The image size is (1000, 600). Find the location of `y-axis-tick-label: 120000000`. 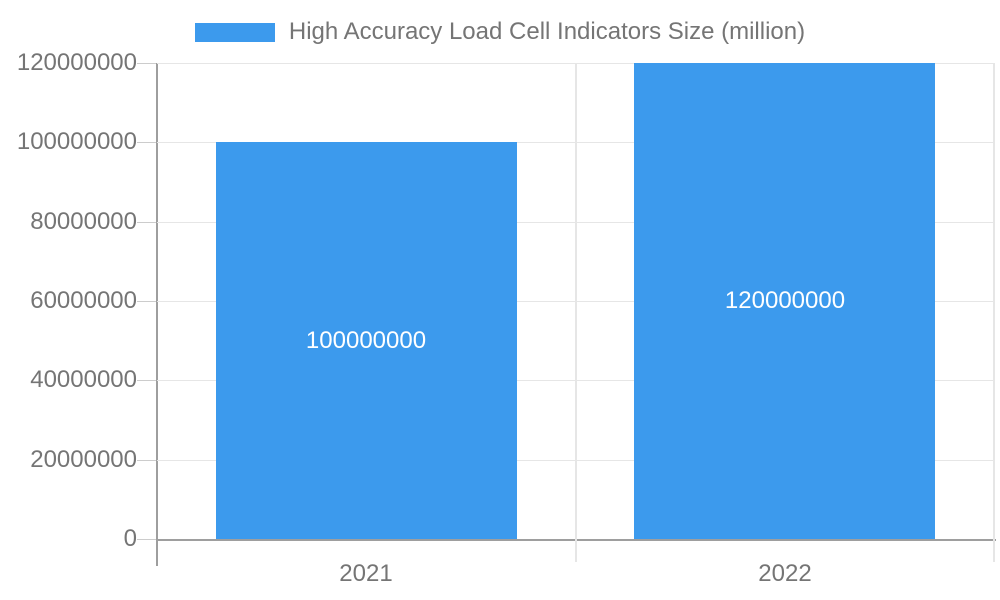

y-axis-tick-label: 120000000 is located at coordinates (76, 62).